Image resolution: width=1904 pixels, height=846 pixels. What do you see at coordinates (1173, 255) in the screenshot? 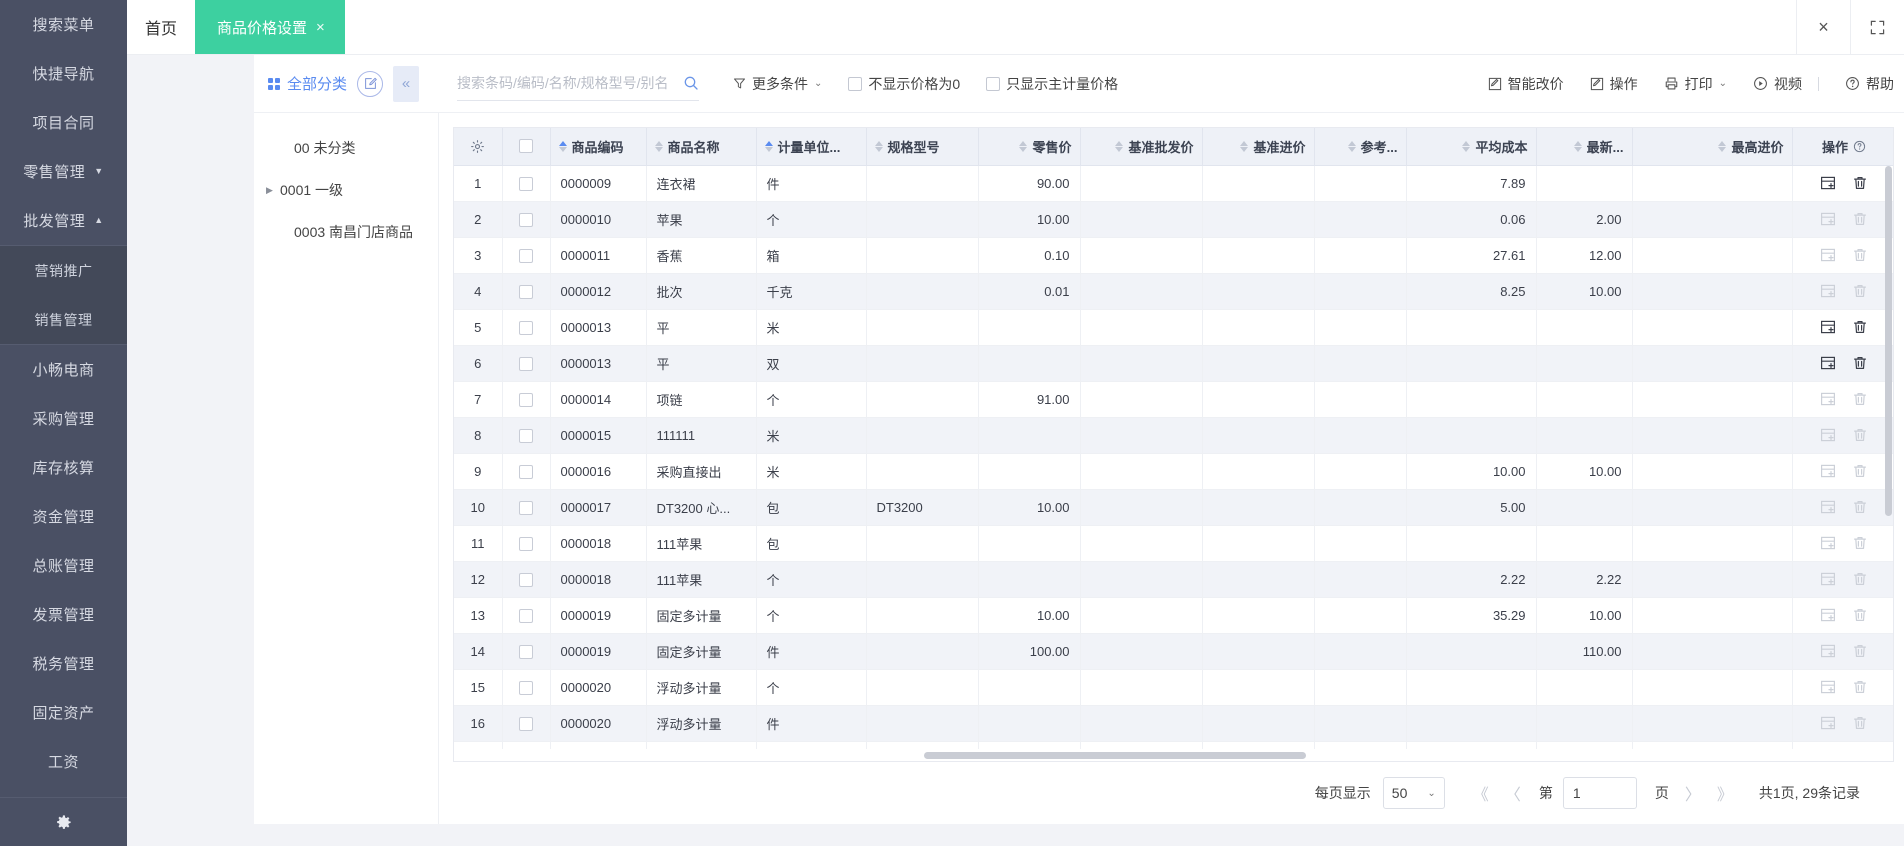
I see `table-row: 3 0000011 香蕉箱 0.10 27.61 12.00` at bounding box center [1173, 255].